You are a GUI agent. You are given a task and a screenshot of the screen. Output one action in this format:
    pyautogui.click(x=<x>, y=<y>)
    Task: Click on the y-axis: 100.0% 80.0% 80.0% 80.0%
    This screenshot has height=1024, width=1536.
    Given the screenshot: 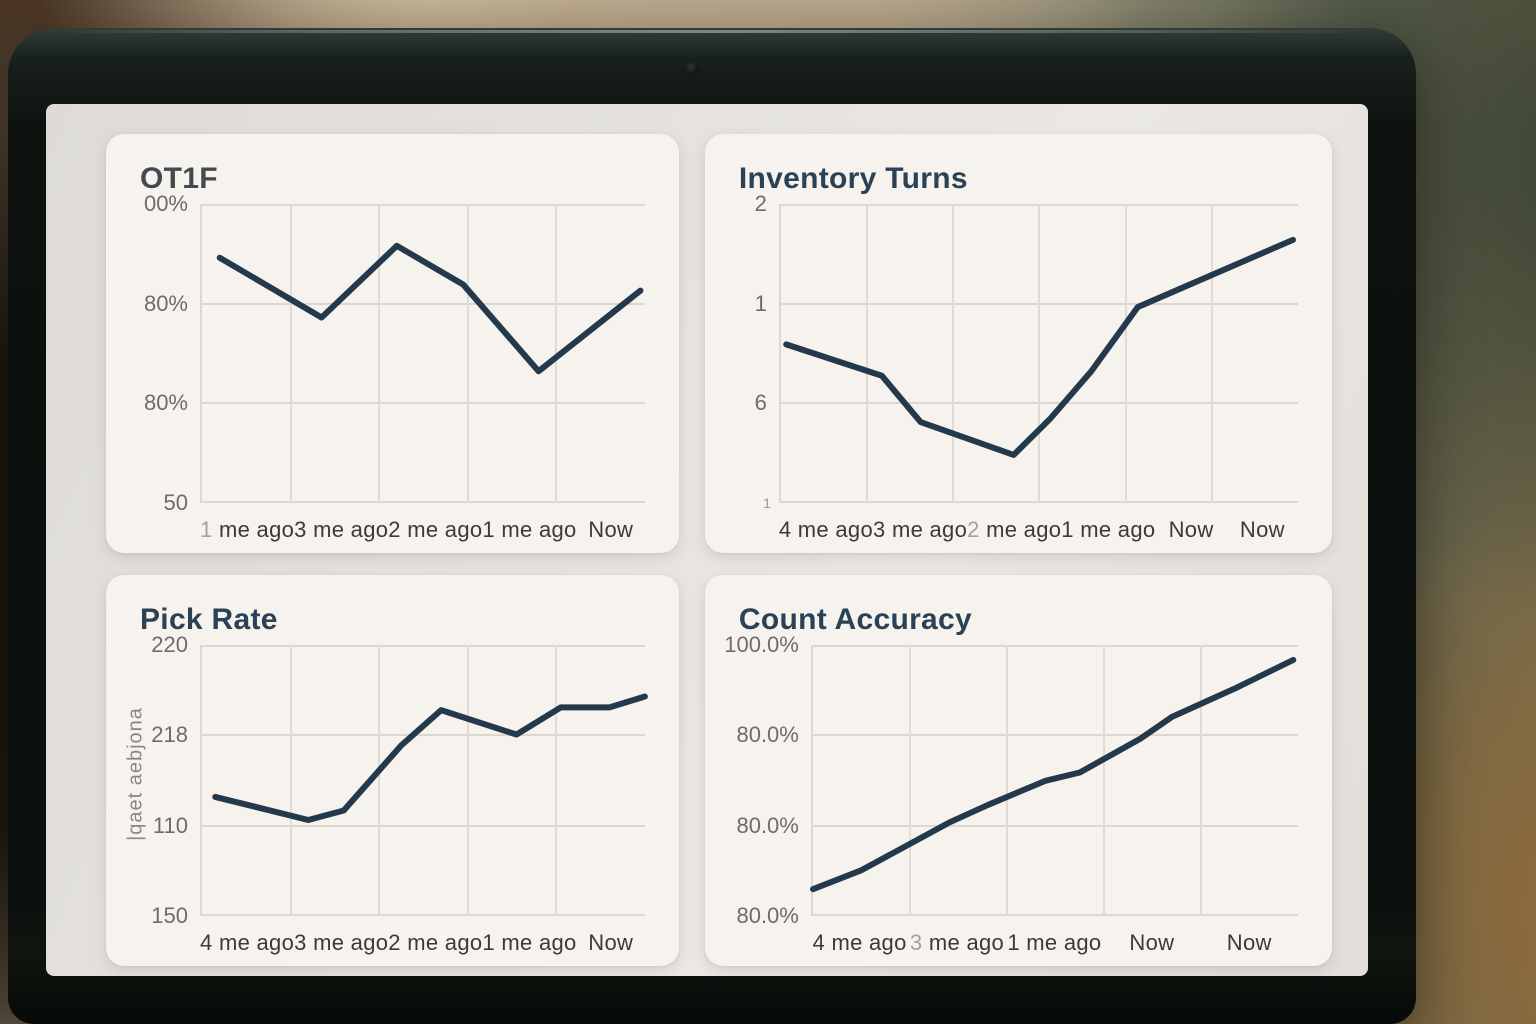 What is the action you would take?
    pyautogui.click(x=767, y=780)
    